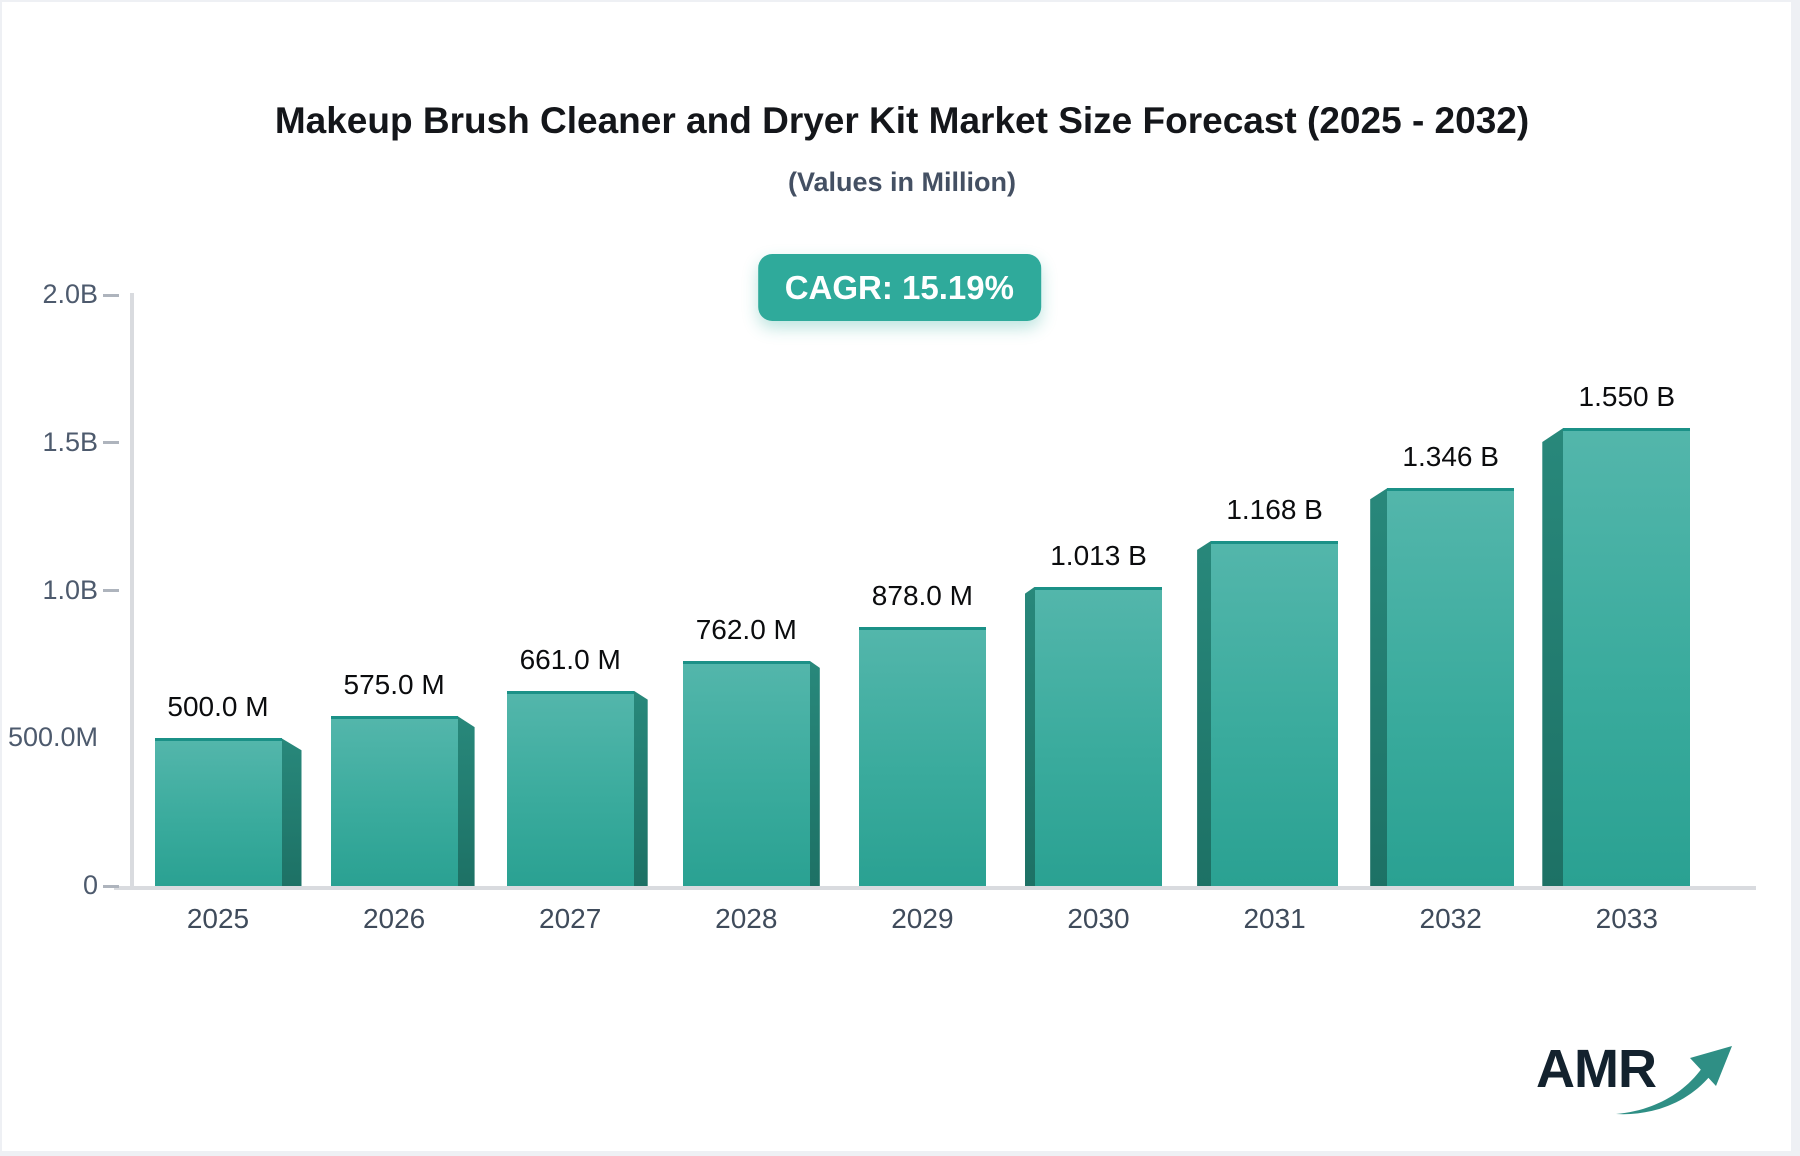  Describe the element at coordinates (570, 918) in the screenshot. I see `x-axis-year-label: 2027` at that location.